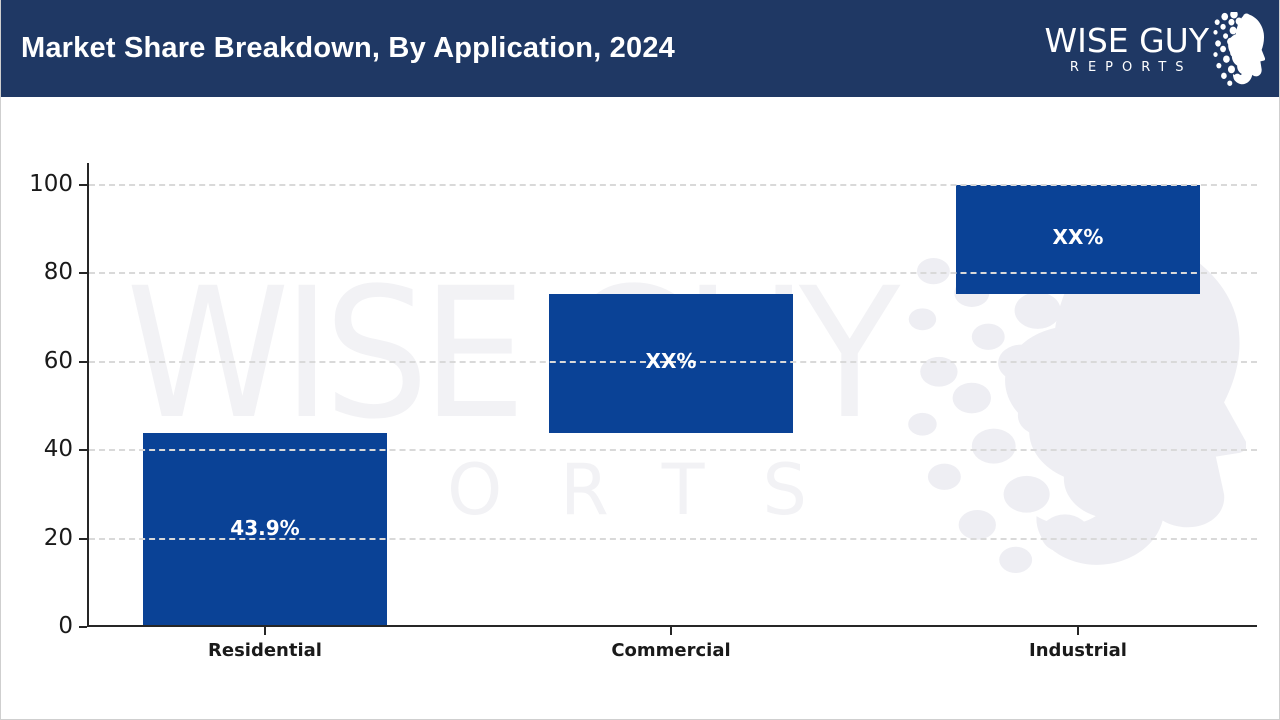 The width and height of the screenshot is (1280, 720). Describe the element at coordinates (58, 272) in the screenshot. I see `y-tick-label-80: 80` at that location.